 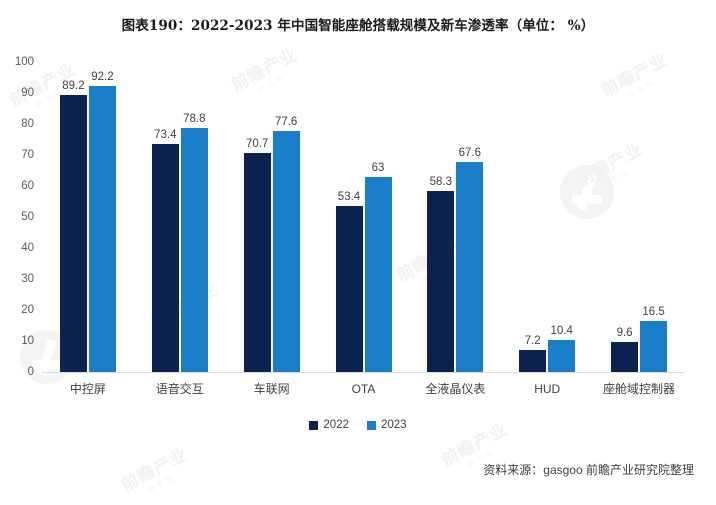 I want to click on bar-value-label: 16.5, so click(x=653, y=311).